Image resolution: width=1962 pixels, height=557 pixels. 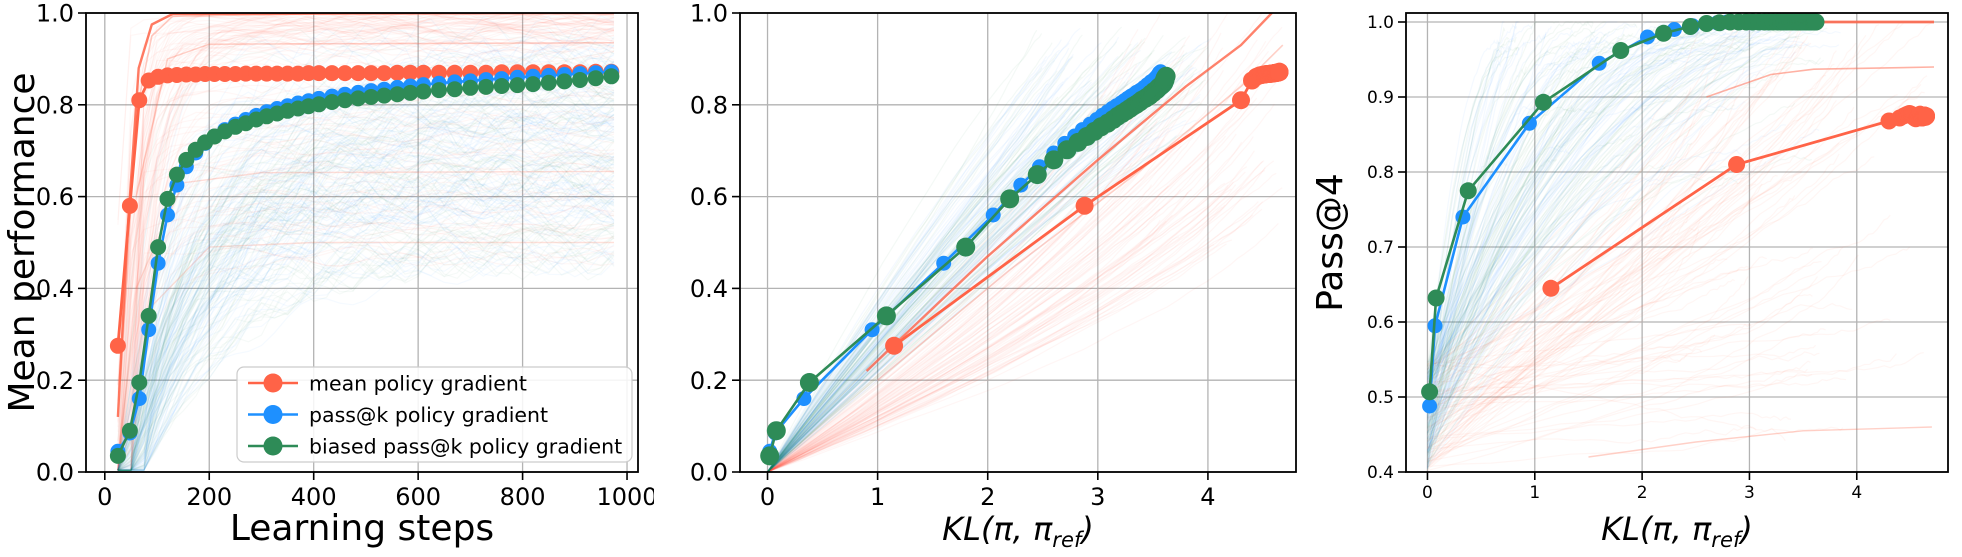 I want to click on series-biased-pass@k-policy-gradient, so click(x=1623, y=207).